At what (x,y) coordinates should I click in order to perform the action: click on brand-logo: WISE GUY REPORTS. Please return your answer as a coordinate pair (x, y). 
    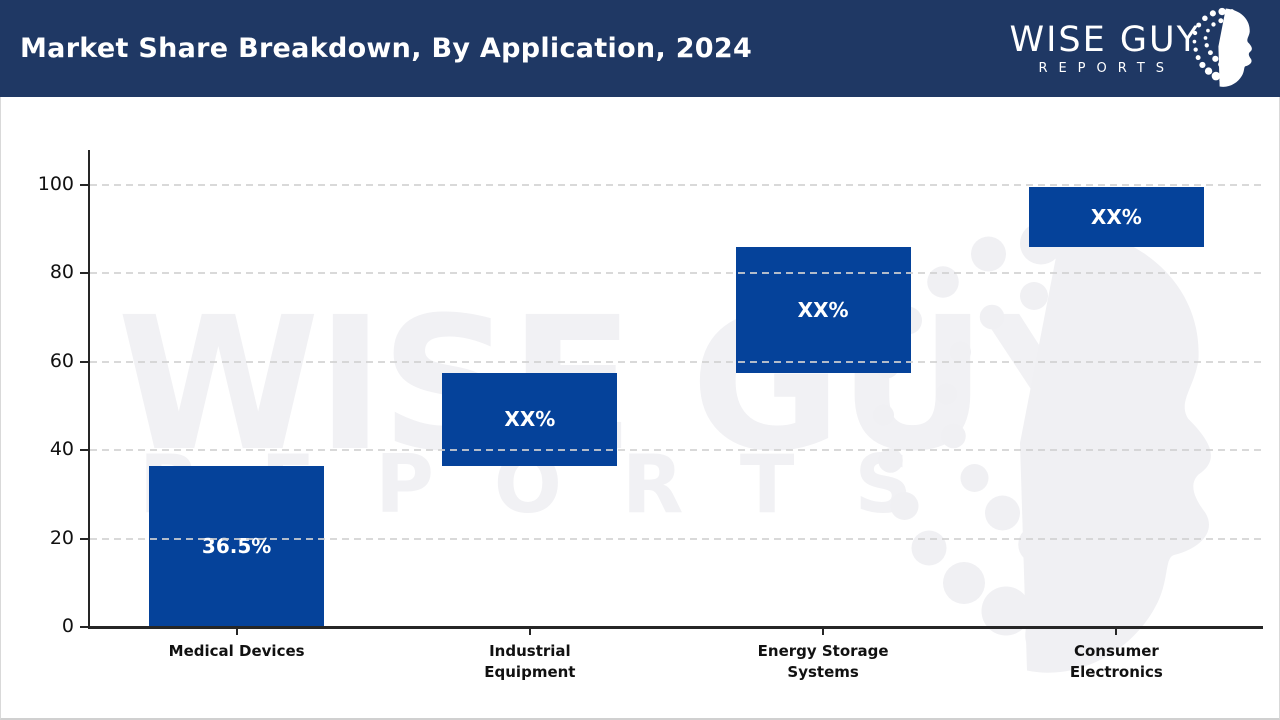
    Looking at the image, I should click on (1136, 49).